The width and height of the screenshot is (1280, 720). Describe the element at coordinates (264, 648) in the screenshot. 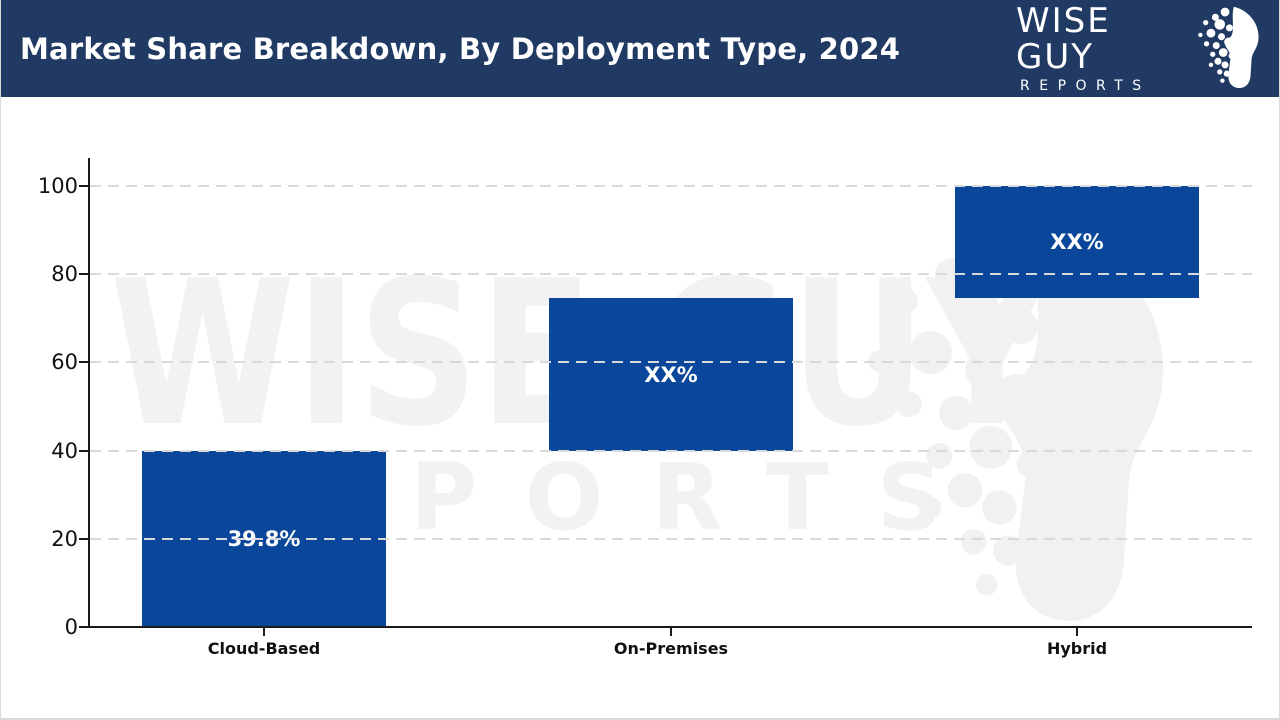

I see `x-axis-category-label: Cloud-Based` at that location.